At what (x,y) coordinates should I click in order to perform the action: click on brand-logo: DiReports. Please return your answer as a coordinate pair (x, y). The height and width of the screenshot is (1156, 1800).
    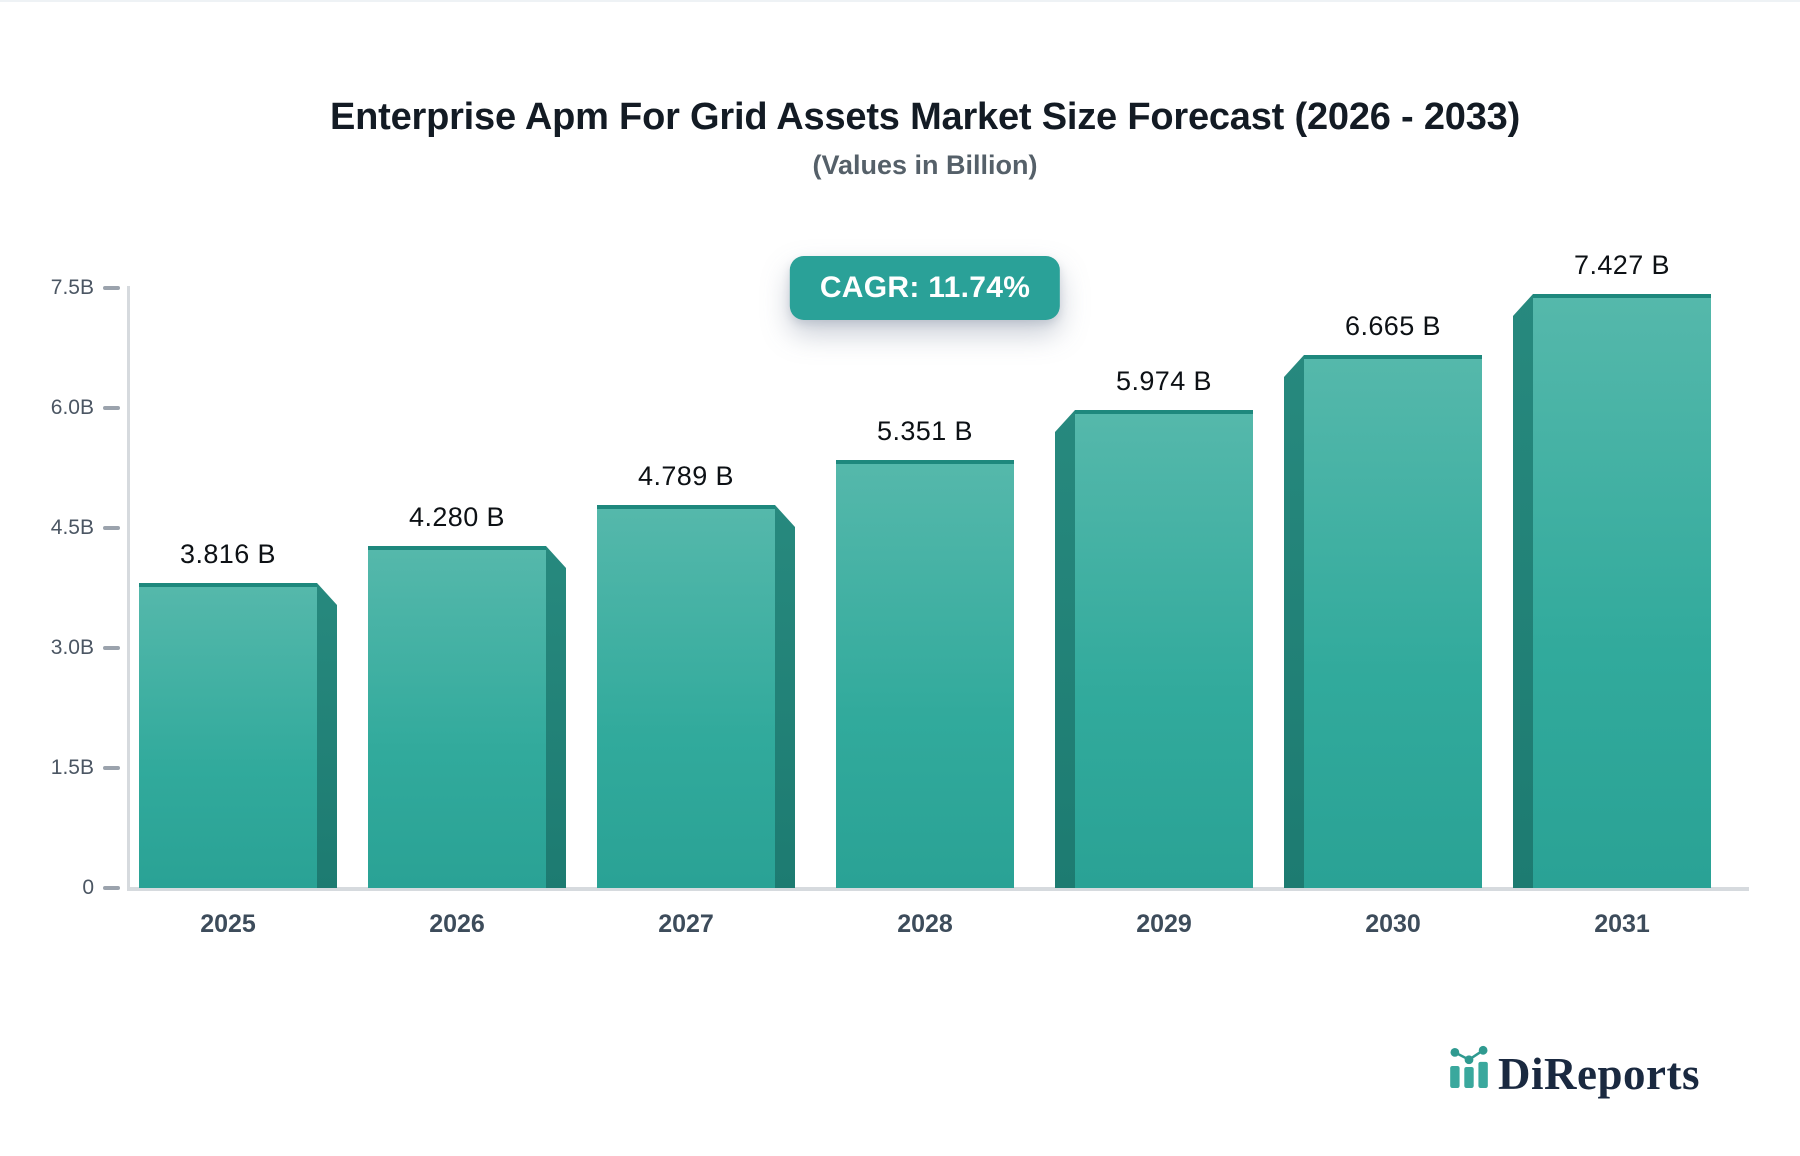
    Looking at the image, I should click on (1573, 1071).